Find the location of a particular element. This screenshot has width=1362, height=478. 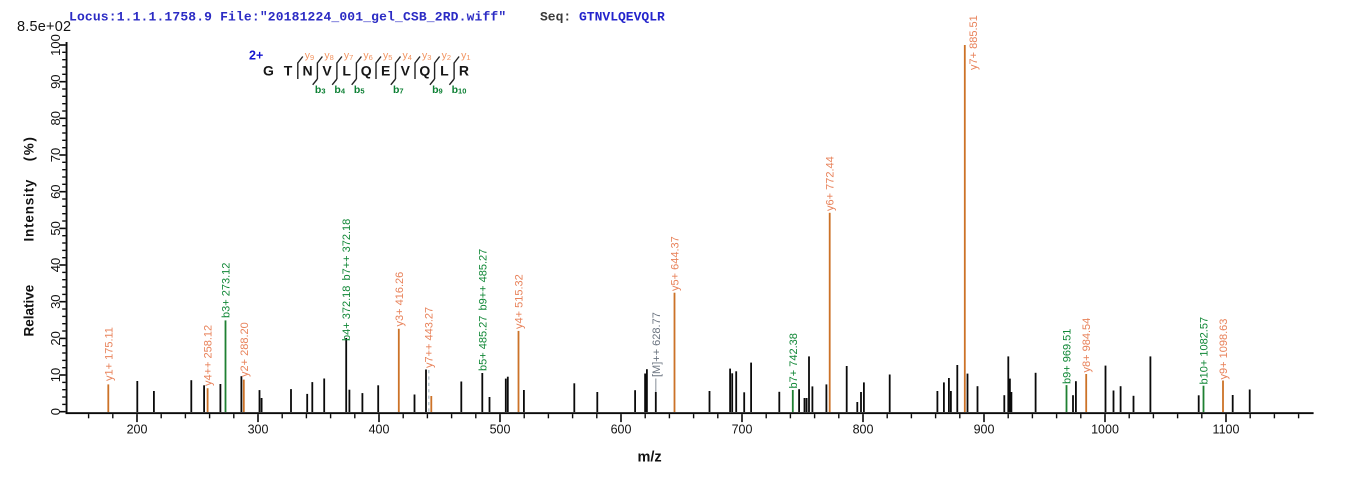

svg-text: N is located at coordinates (308, 71).